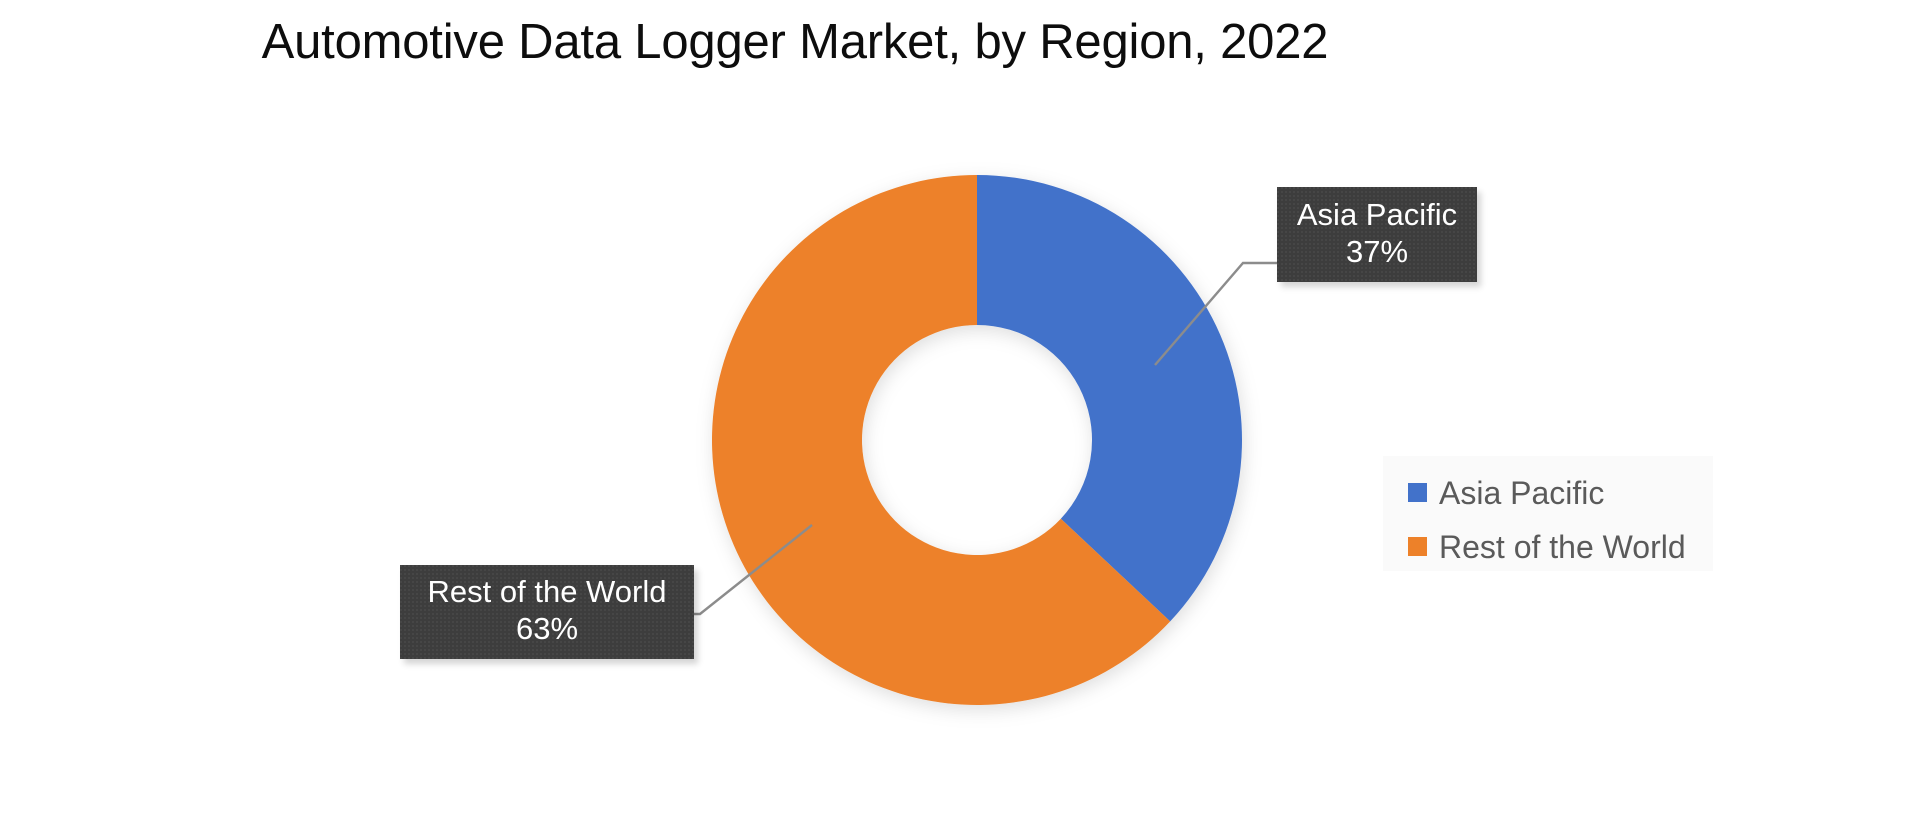  I want to click on legend-item-rest-of-the-world: Rest of the World, so click(1560, 546).